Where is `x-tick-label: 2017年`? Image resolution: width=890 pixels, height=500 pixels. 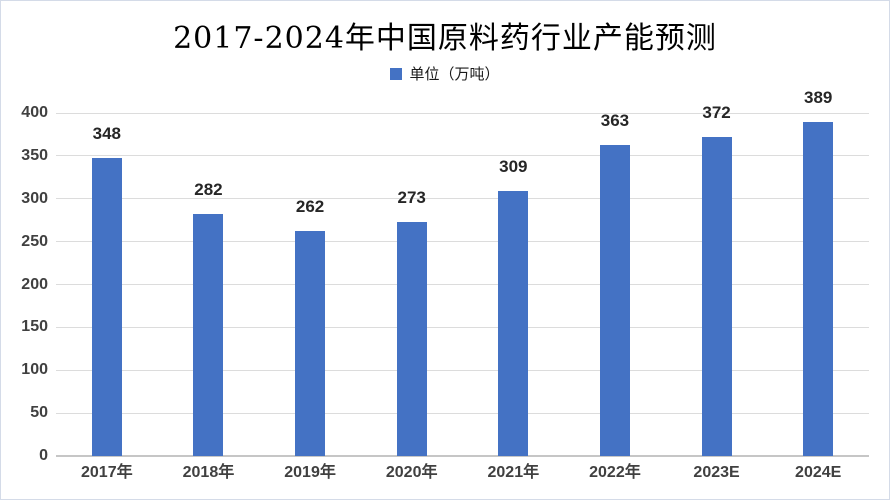
x-tick-label: 2017年 is located at coordinates (107, 472).